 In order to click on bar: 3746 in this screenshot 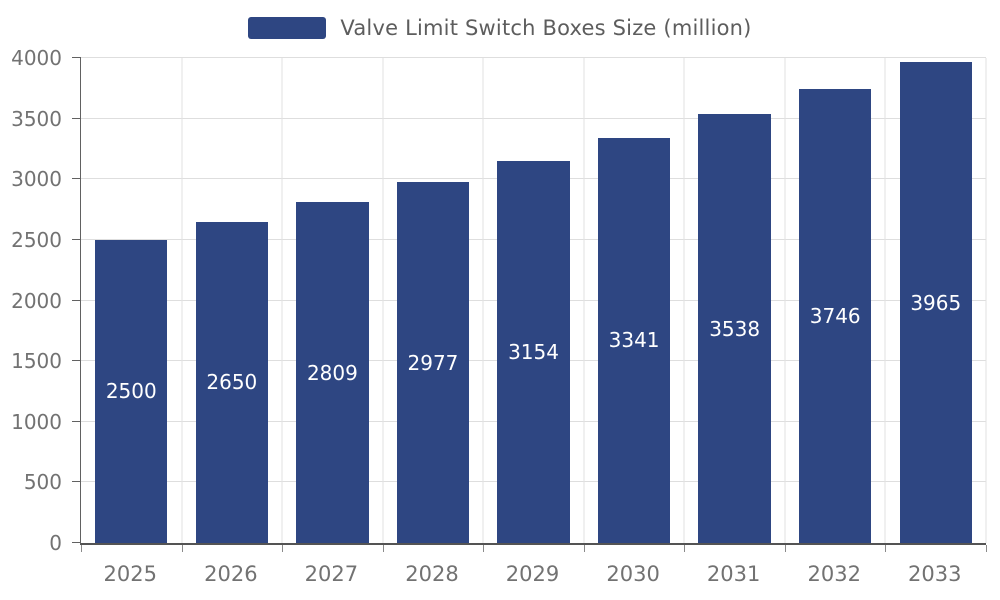, I will do `click(835, 315)`.